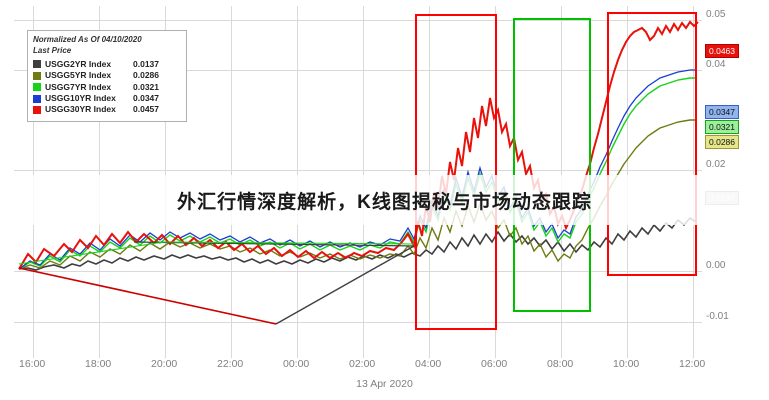 This screenshot has width=769, height=400. I want to click on legend-swatch-usgg2yr, so click(37, 64).